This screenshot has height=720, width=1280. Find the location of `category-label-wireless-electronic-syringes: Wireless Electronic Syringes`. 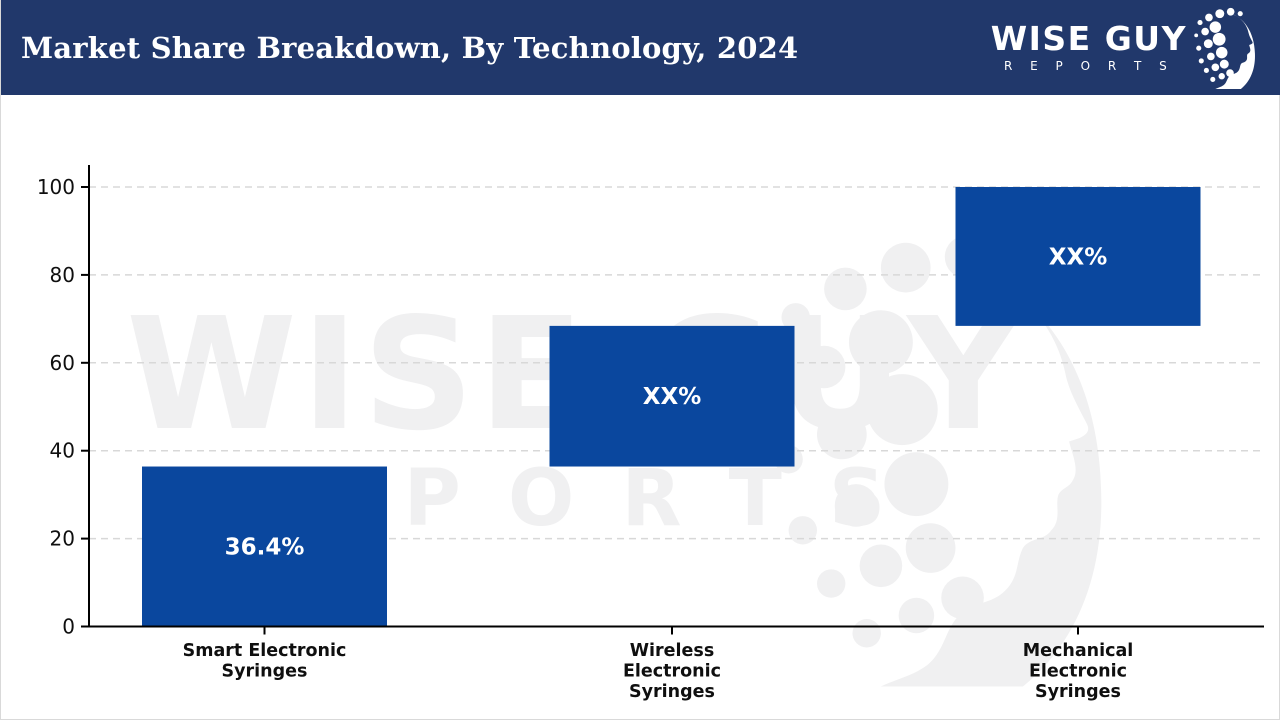

category-label-wireless-electronic-syringes: Wireless Electronic Syringes is located at coordinates (672, 671).